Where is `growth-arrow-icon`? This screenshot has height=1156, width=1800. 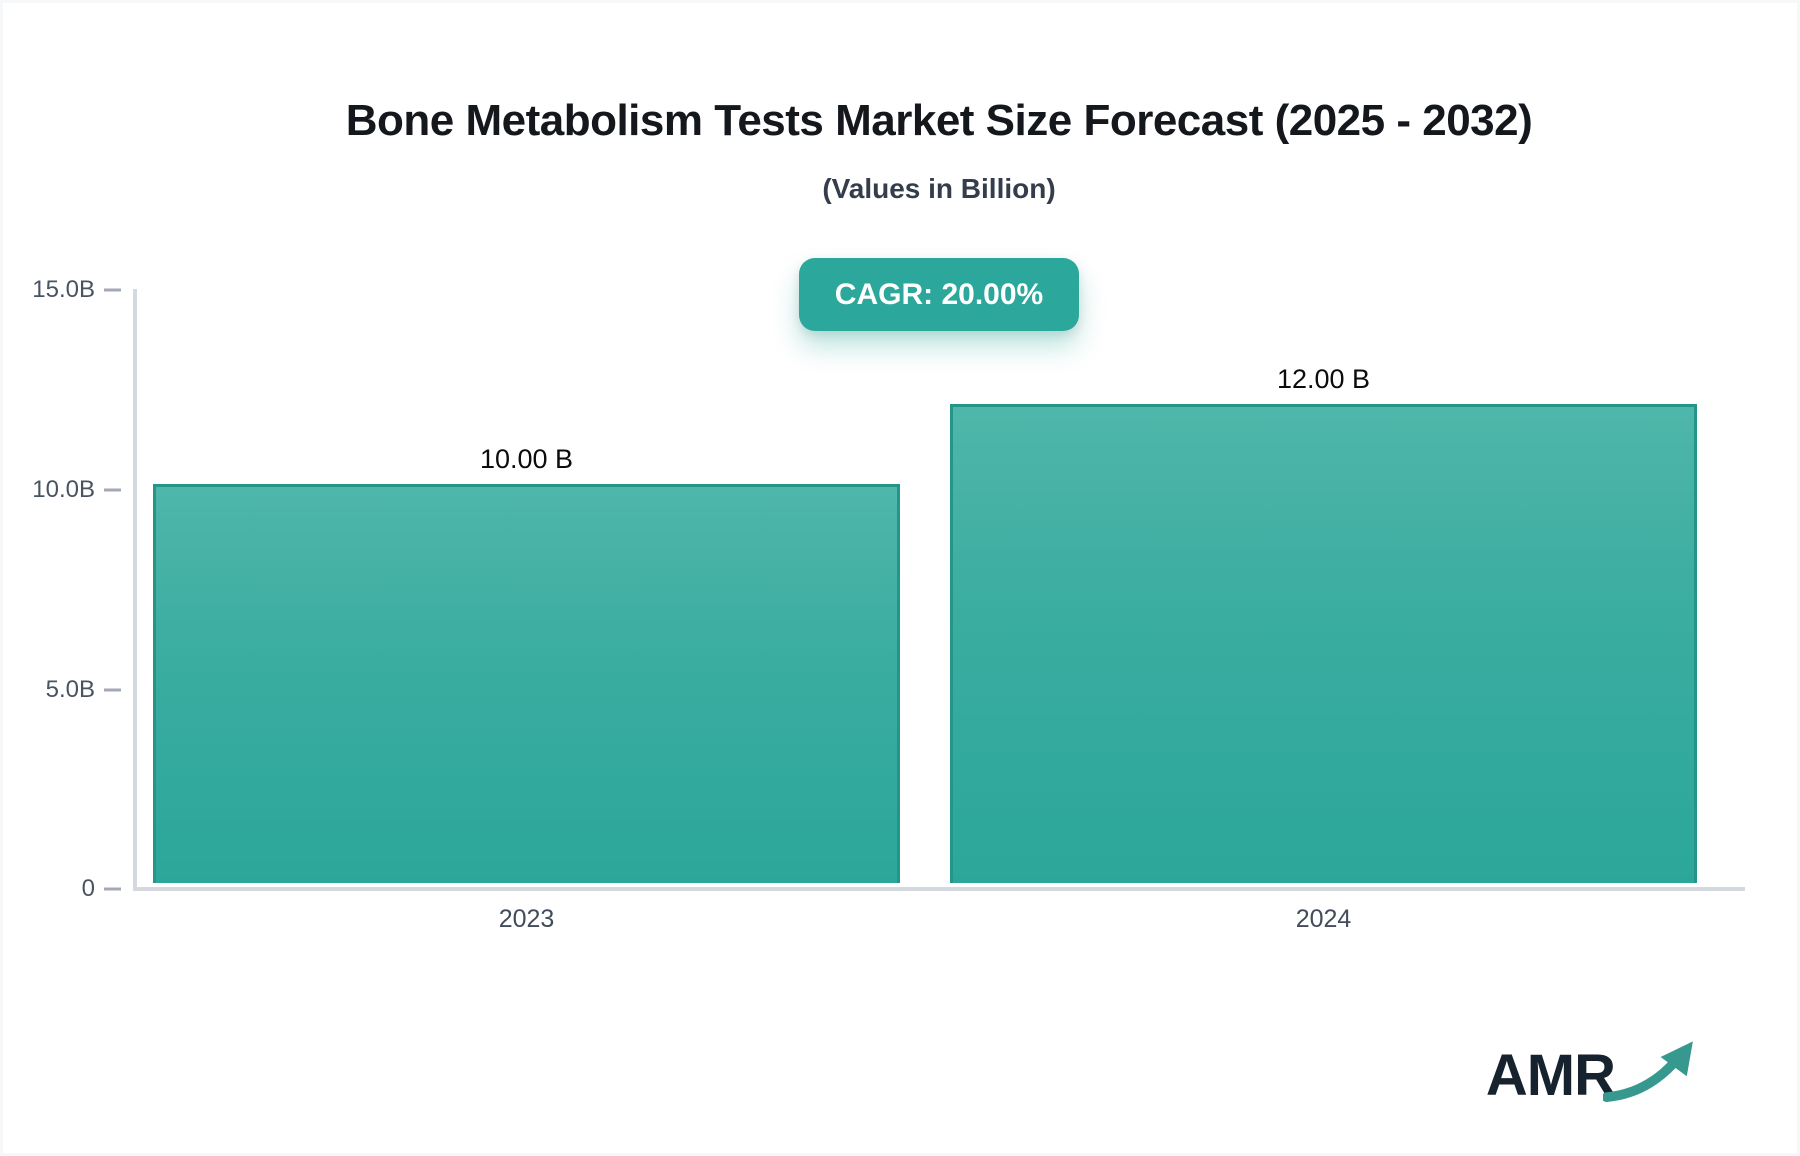 growth-arrow-icon is located at coordinates (1648, 1071).